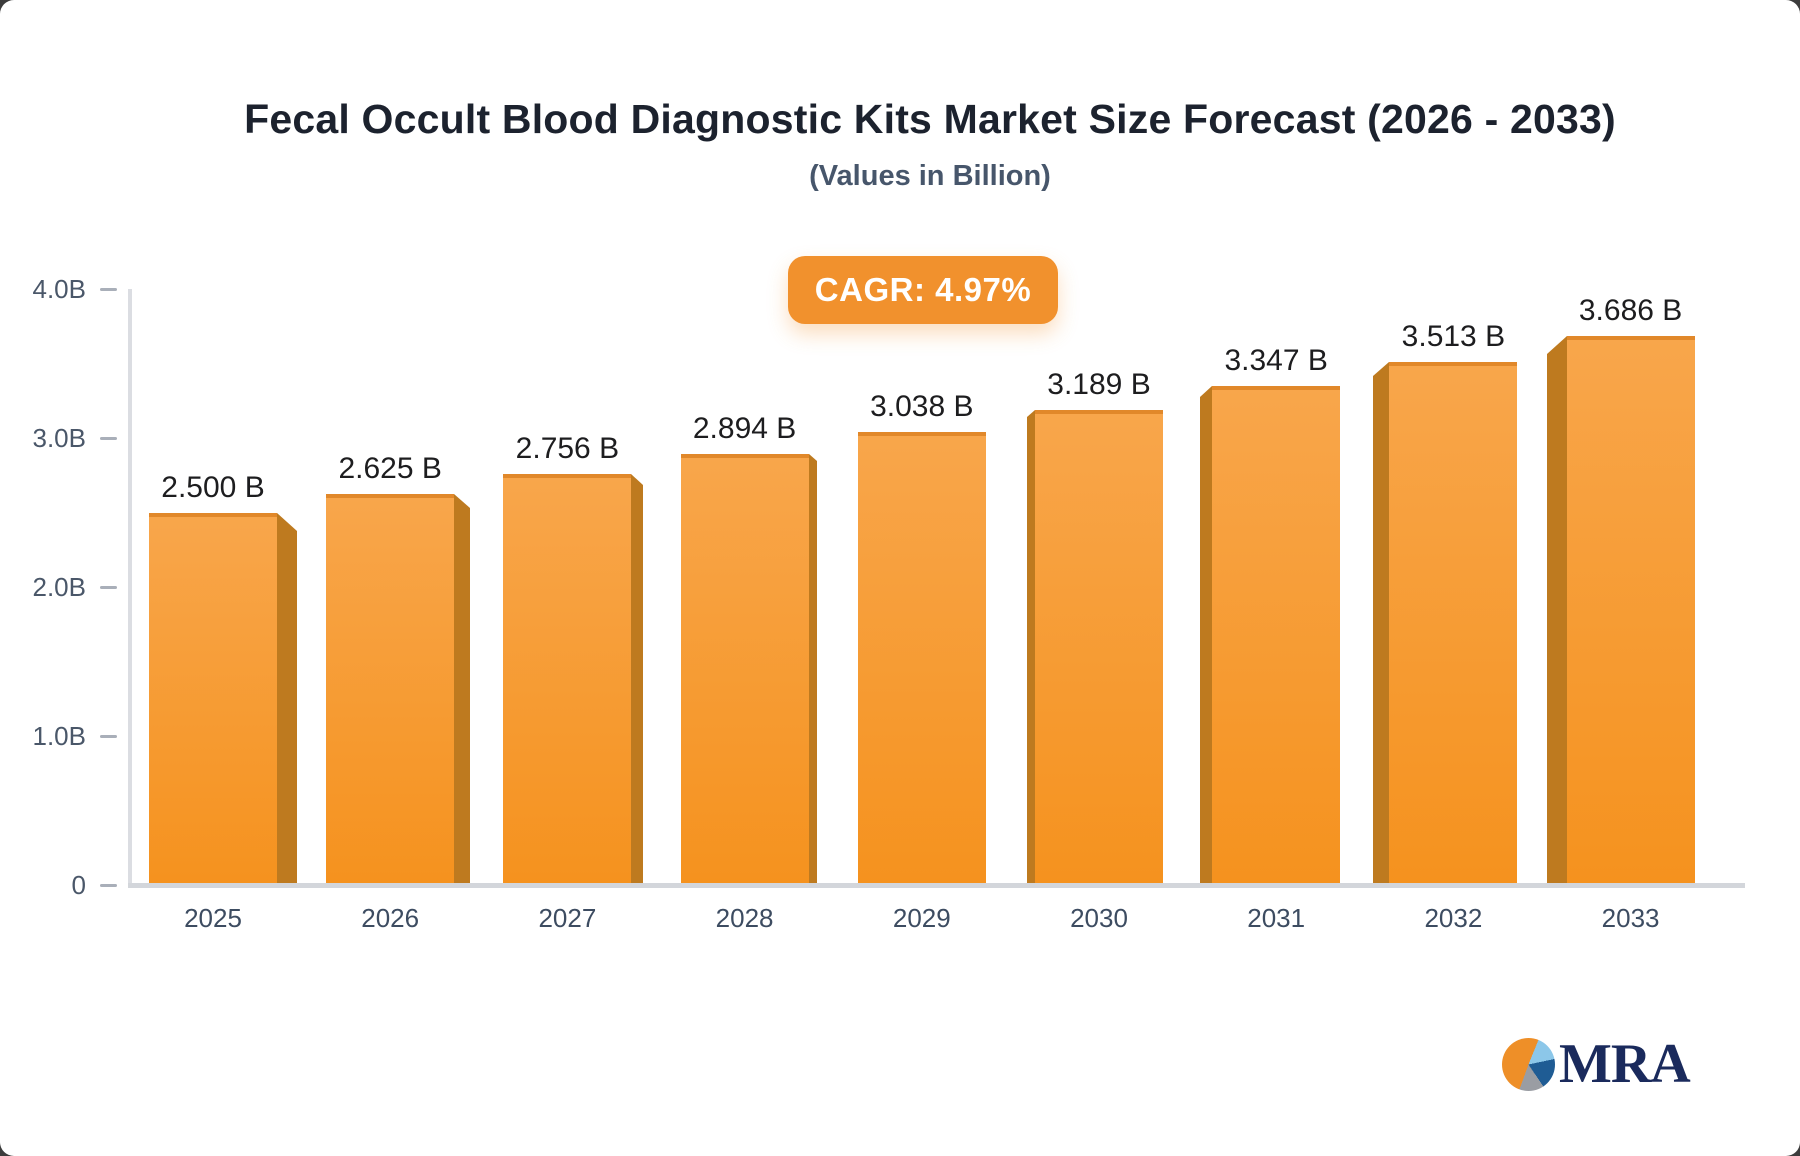 The width and height of the screenshot is (1800, 1156). I want to click on mra-pie-icon, so click(1528, 1064).